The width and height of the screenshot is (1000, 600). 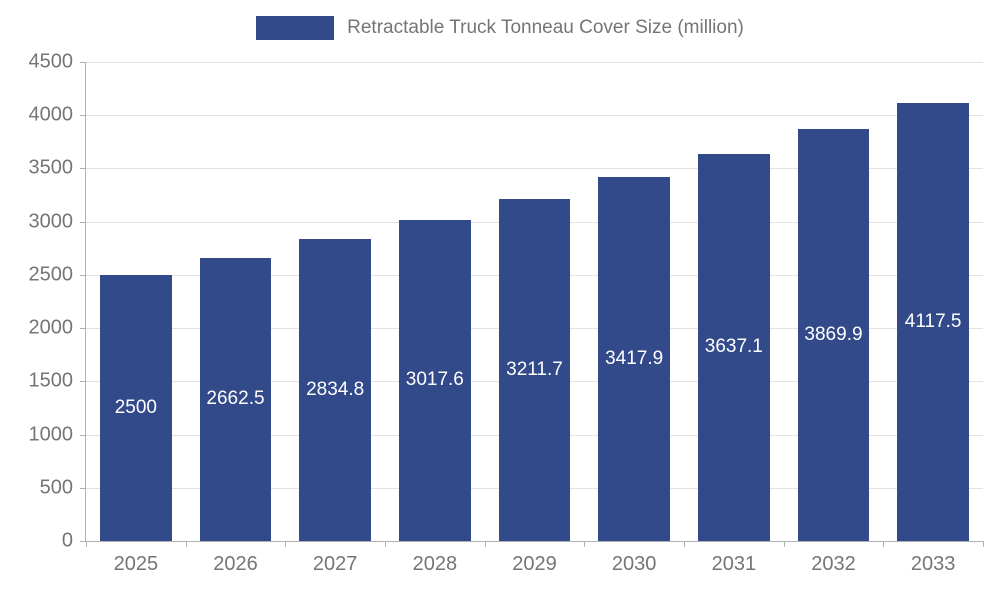 I want to click on x-tick-label: 2027, so click(x=335, y=564).